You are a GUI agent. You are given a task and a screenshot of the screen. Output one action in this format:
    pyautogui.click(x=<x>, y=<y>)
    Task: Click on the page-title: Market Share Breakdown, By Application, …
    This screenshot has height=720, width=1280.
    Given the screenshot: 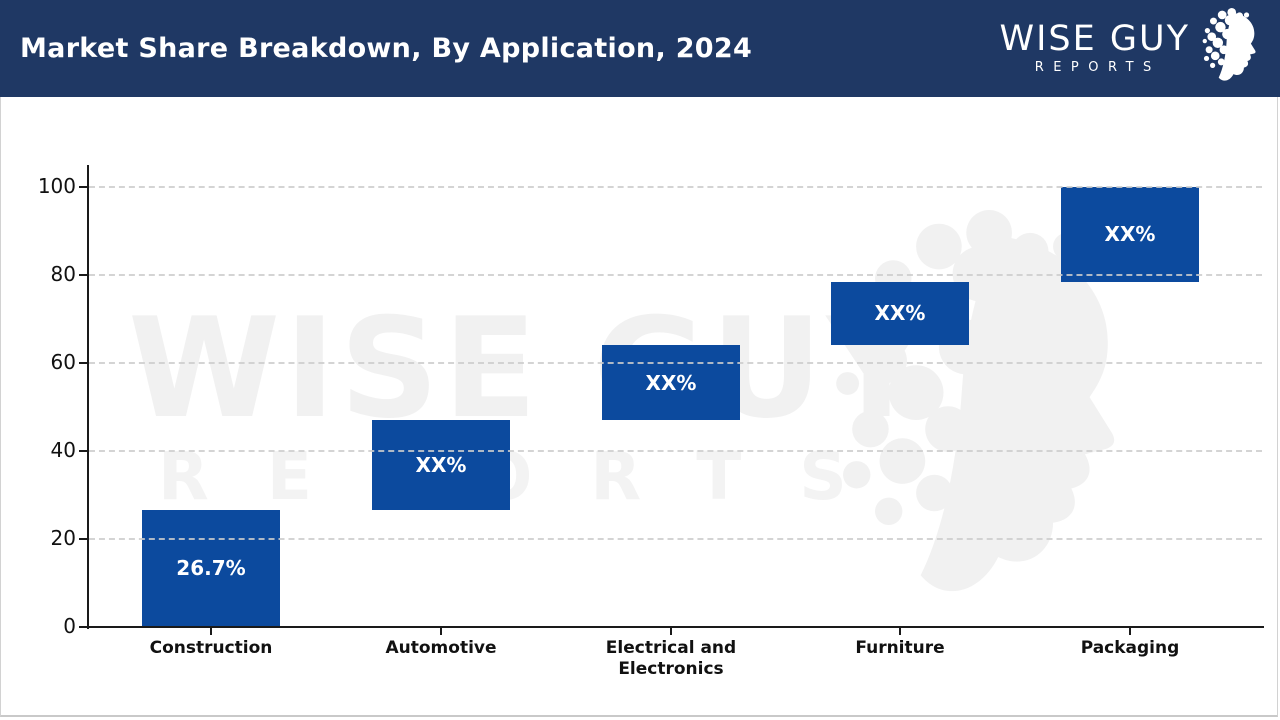 What is the action you would take?
    pyautogui.click(x=386, y=48)
    